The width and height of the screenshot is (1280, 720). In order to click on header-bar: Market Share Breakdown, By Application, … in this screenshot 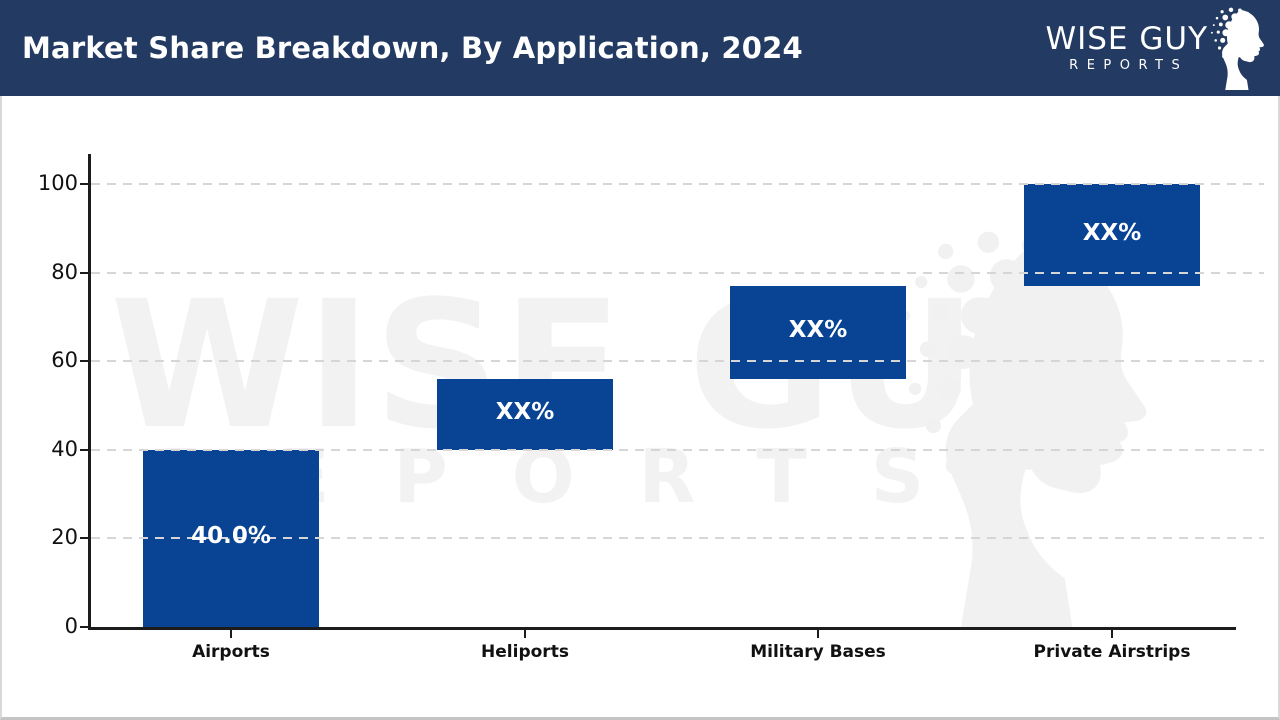, I will do `click(640, 48)`.